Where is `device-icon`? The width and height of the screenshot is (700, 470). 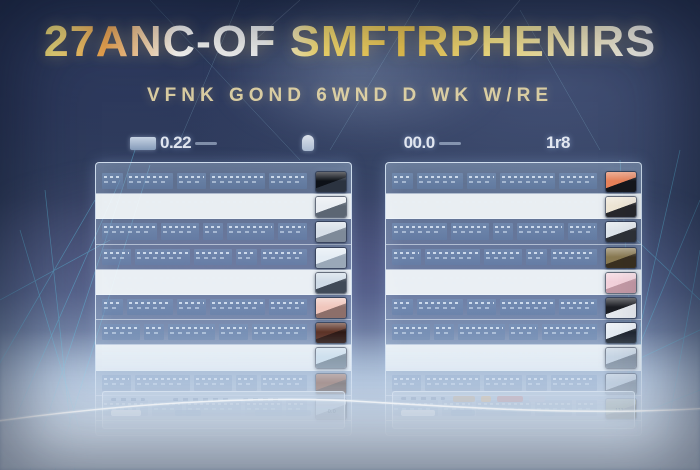 device-icon is located at coordinates (143, 143).